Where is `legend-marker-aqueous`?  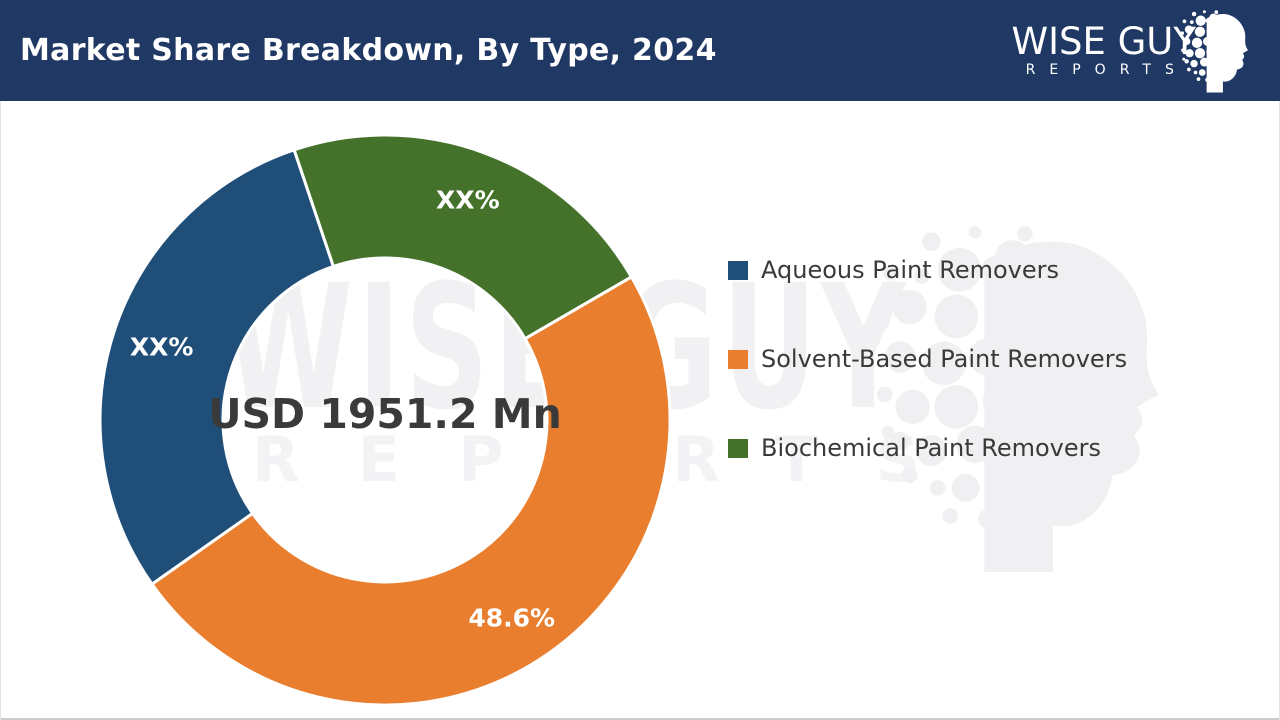
legend-marker-aqueous is located at coordinates (738, 270).